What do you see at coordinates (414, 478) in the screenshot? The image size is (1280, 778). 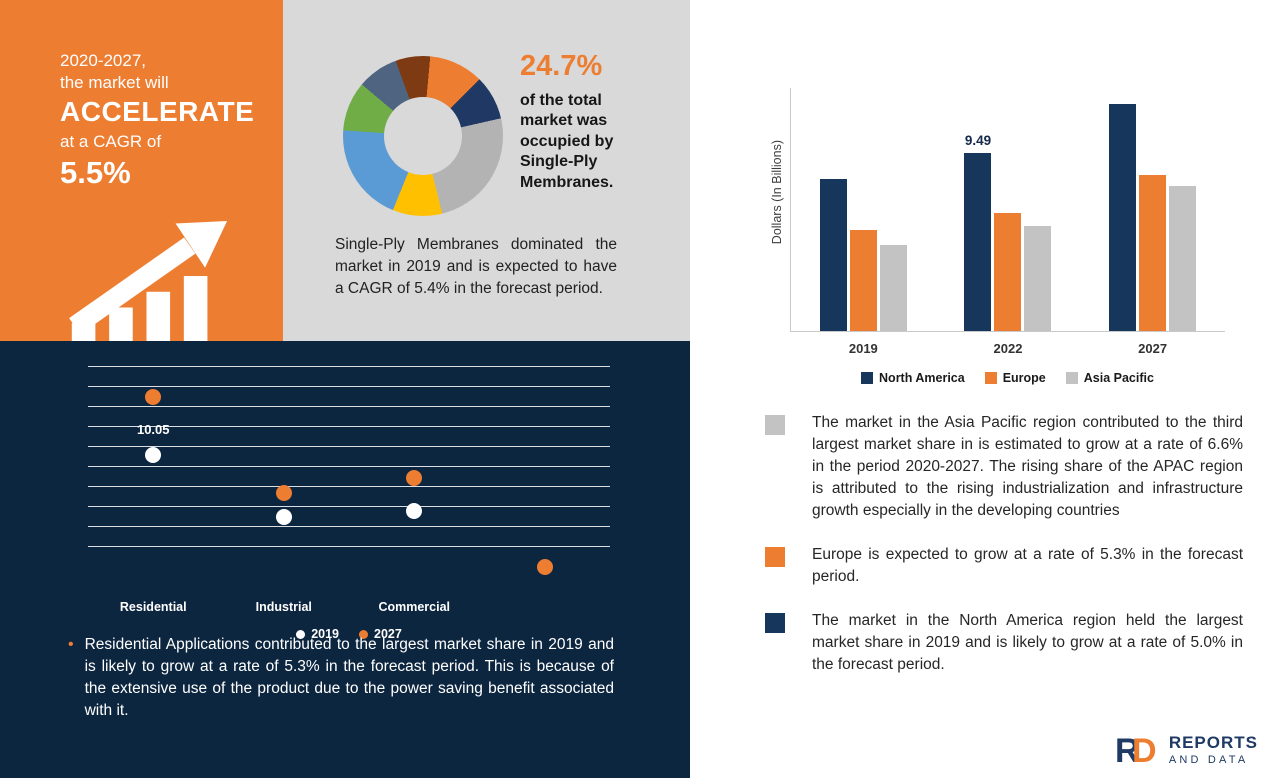 I see `dot-2027-Commercial` at bounding box center [414, 478].